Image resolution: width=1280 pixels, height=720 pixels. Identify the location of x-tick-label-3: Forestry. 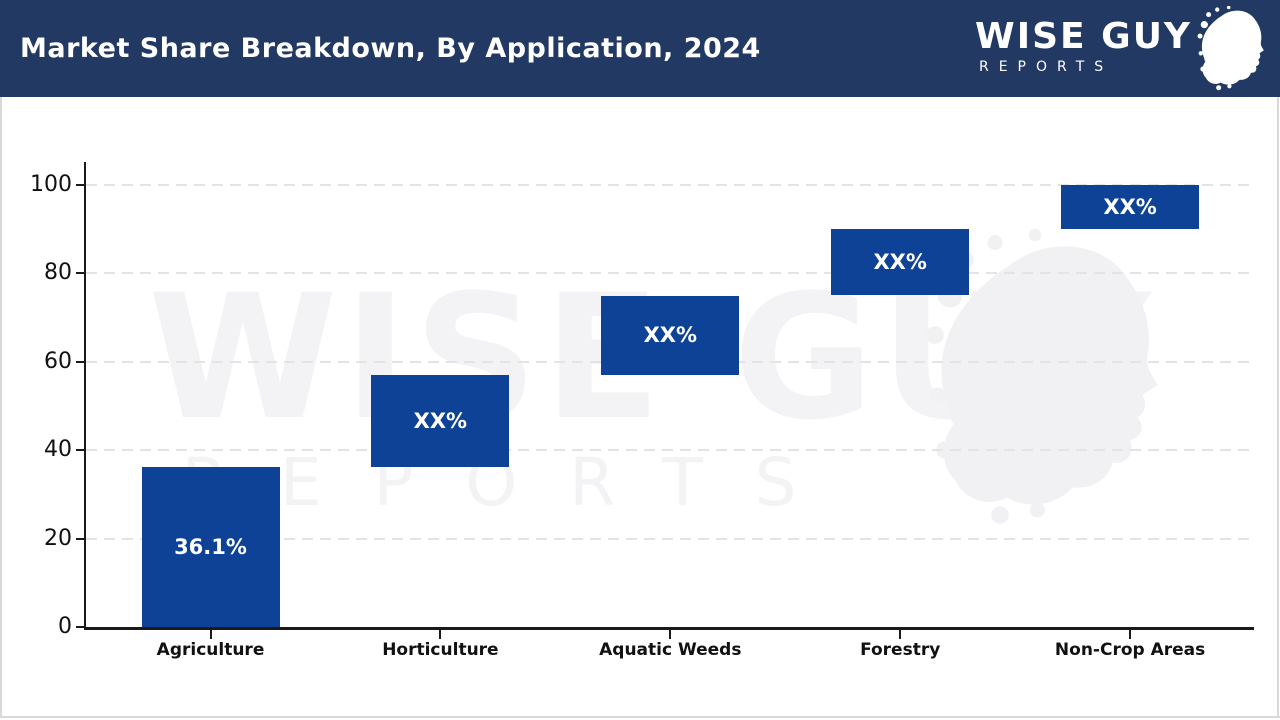
(900, 650).